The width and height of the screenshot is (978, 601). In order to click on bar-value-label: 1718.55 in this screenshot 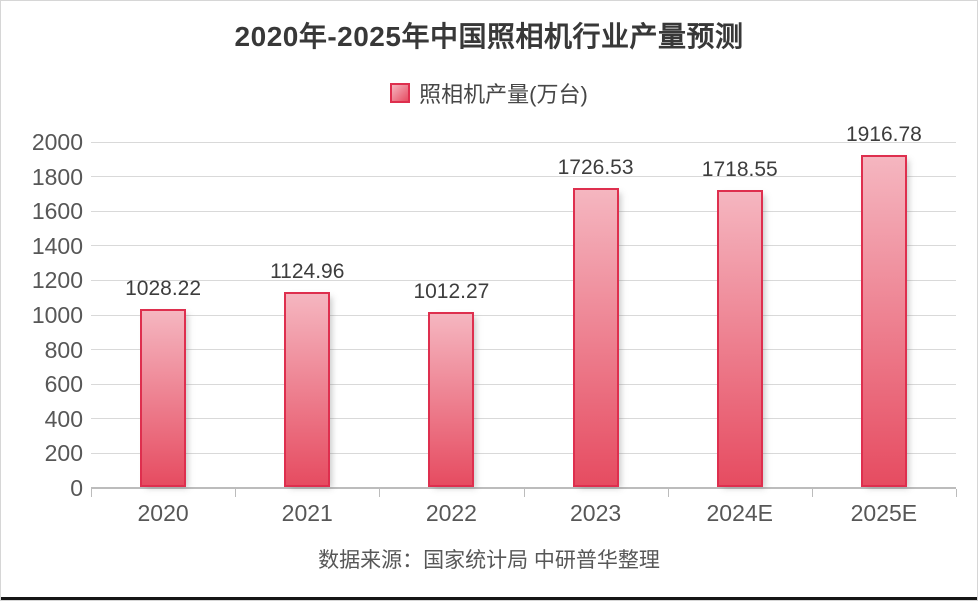, I will do `click(739, 169)`.